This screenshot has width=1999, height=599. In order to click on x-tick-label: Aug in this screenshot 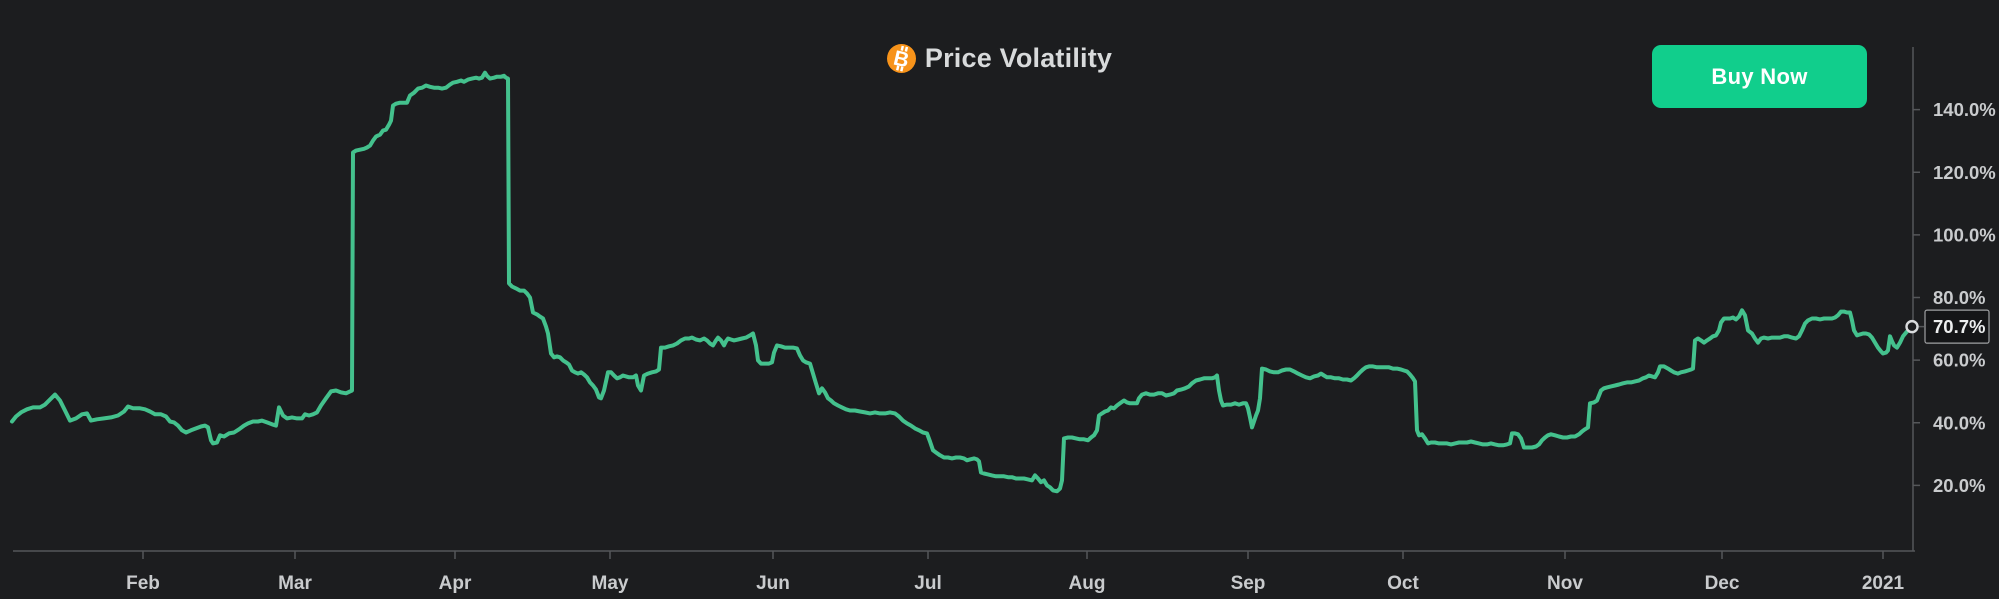, I will do `click(1087, 583)`.